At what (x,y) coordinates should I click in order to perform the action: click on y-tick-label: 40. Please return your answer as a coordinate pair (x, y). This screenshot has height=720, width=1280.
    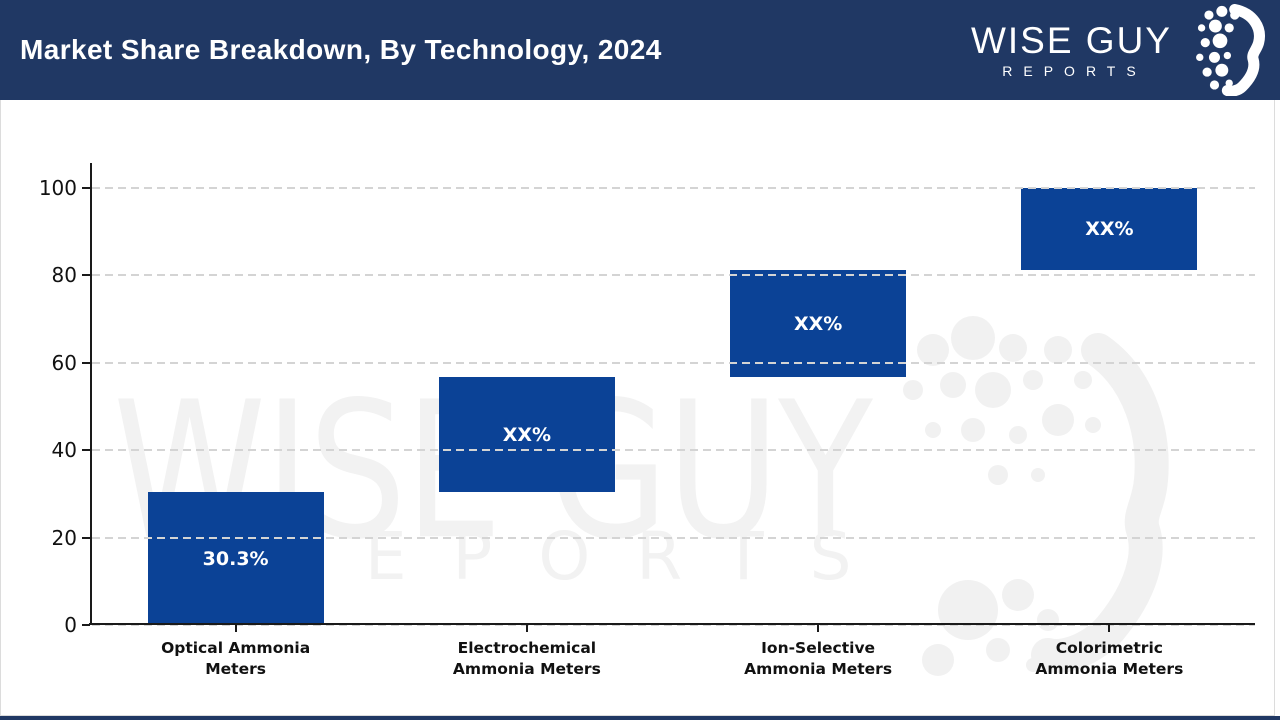
    Looking at the image, I should click on (64, 450).